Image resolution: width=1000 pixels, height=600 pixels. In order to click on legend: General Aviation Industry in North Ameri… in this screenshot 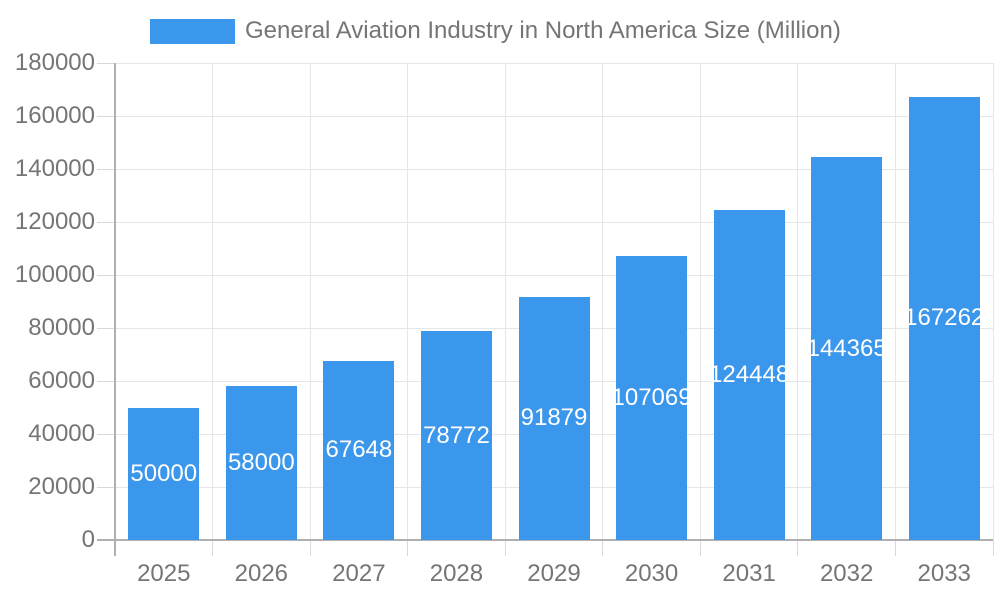, I will do `click(495, 31)`.